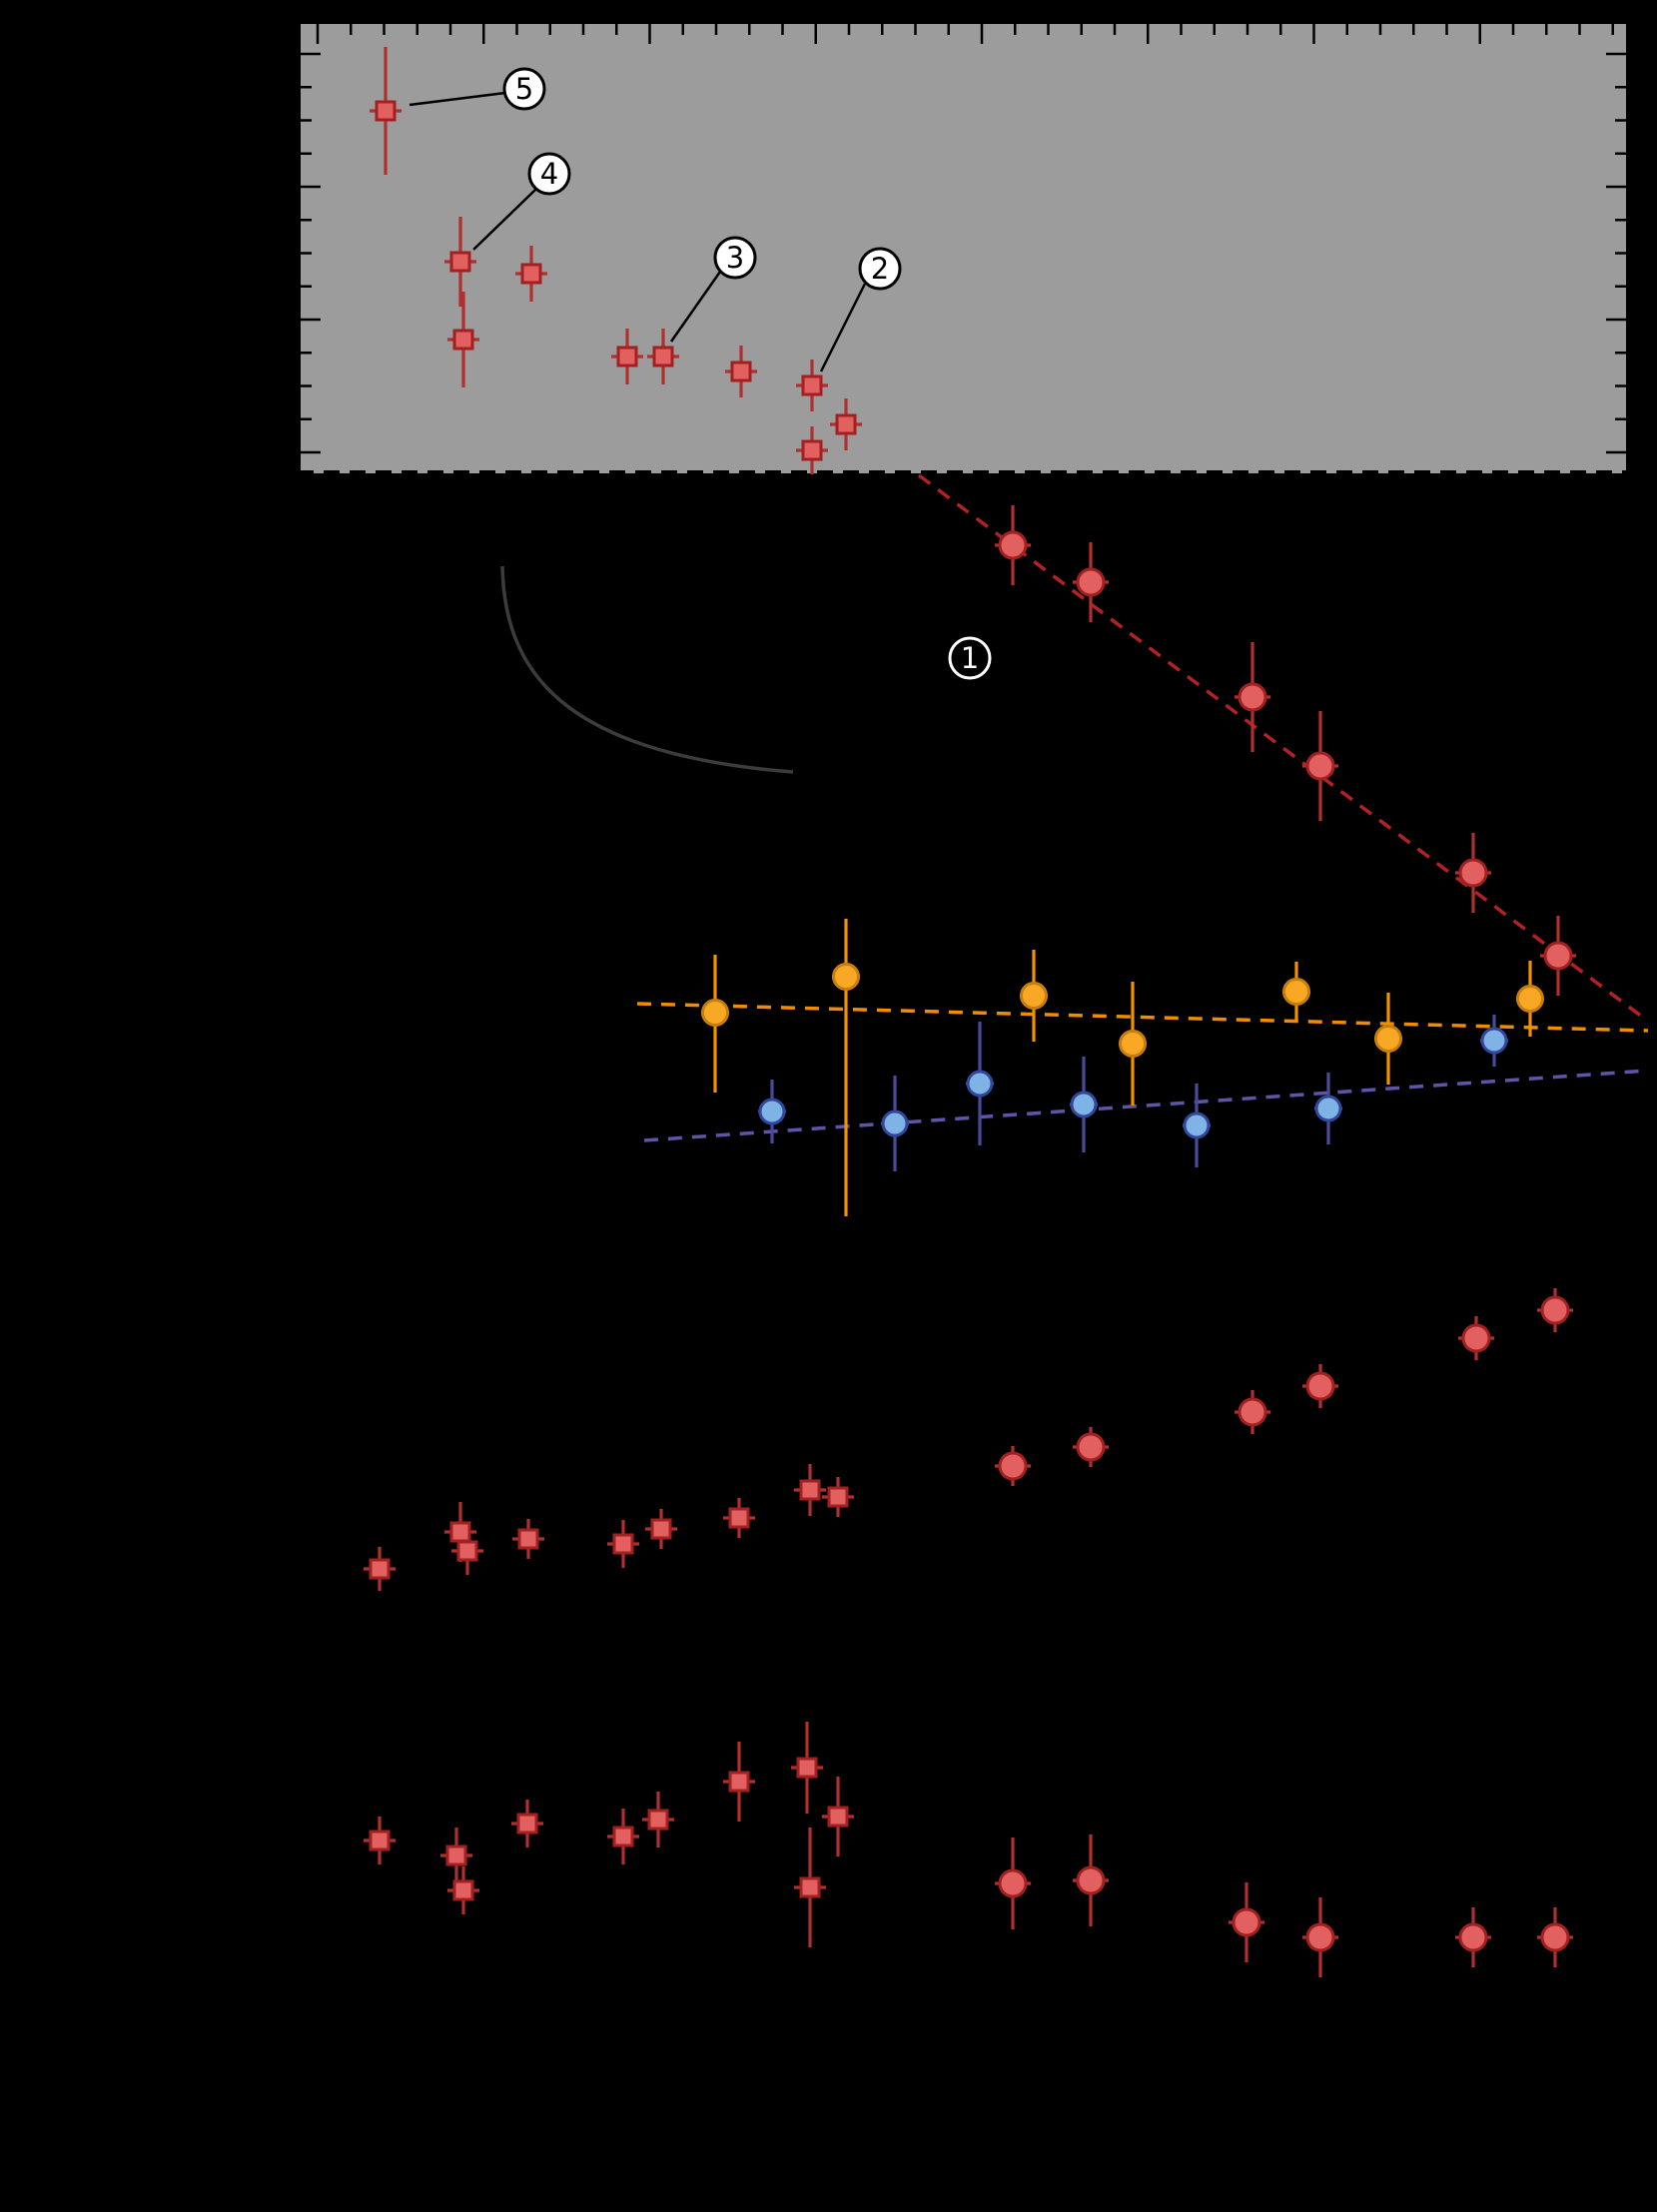 This screenshot has width=1657, height=2212. Describe the element at coordinates (521, 201) in the screenshot. I see `annotation-4: 4` at that location.